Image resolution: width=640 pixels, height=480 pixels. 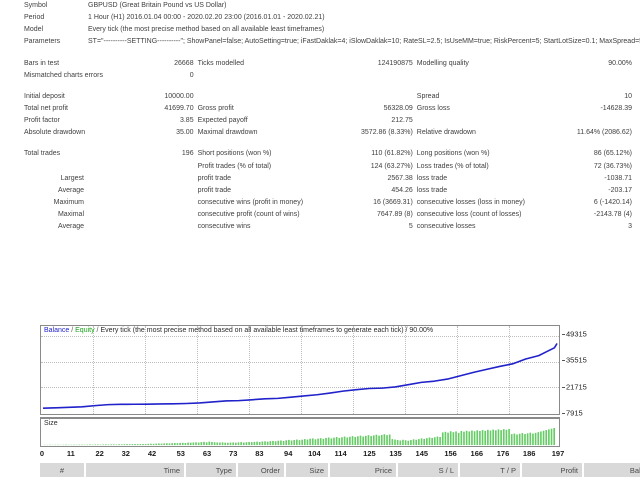 What do you see at coordinates (491, 470) in the screenshot?
I see `trades-table-column-header: T / P` at bounding box center [491, 470].